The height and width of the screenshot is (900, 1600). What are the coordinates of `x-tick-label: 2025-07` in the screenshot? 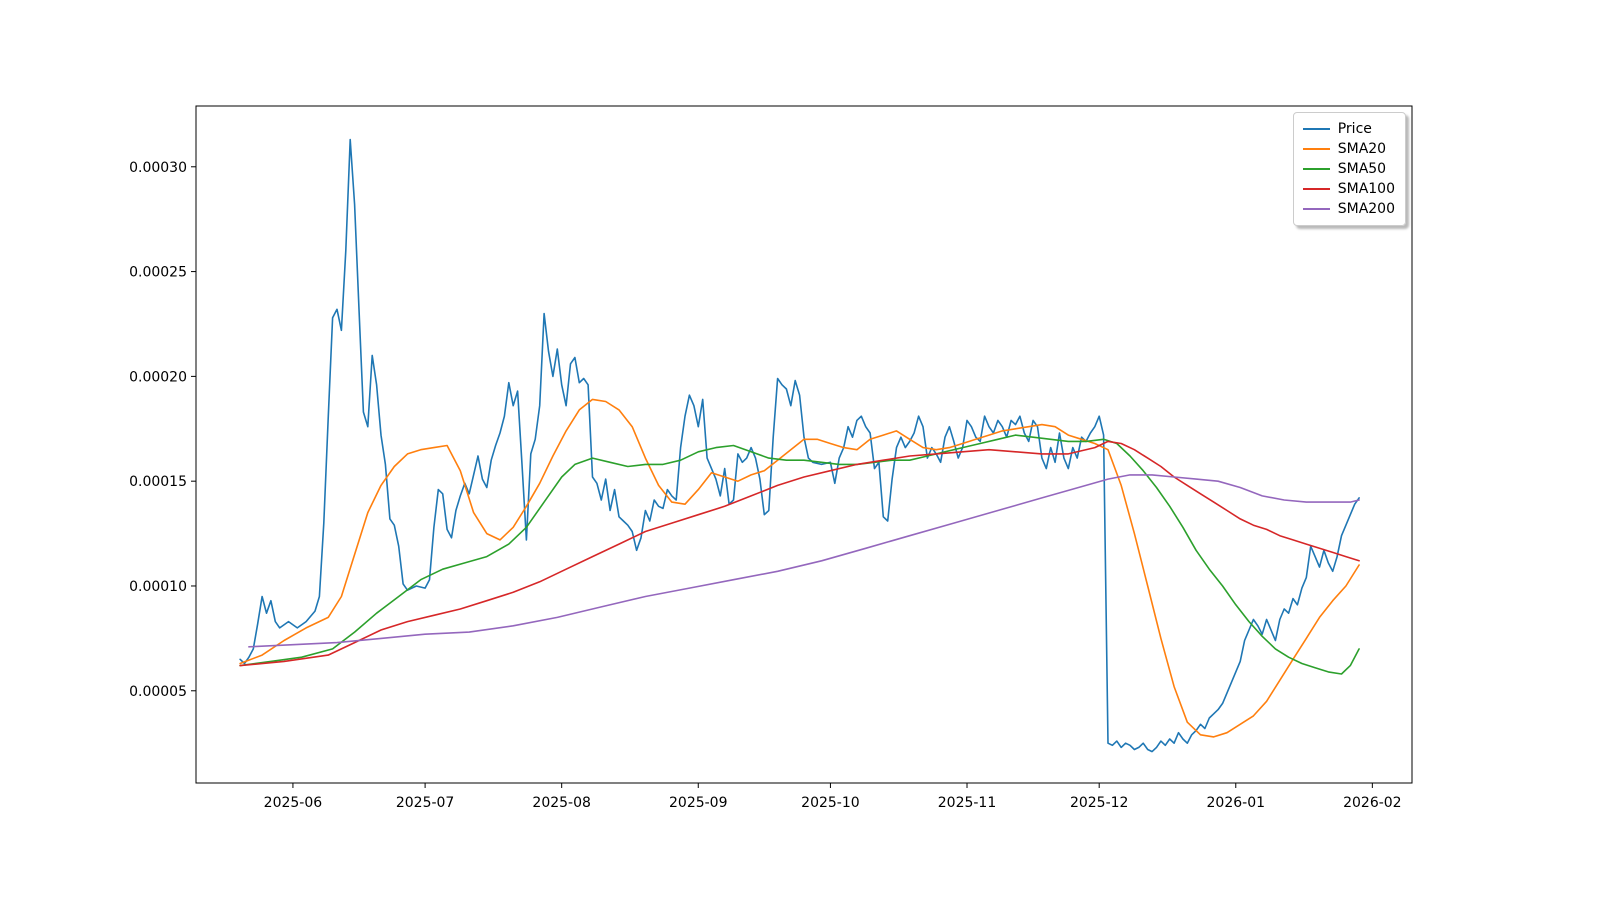 It's located at (425, 803).